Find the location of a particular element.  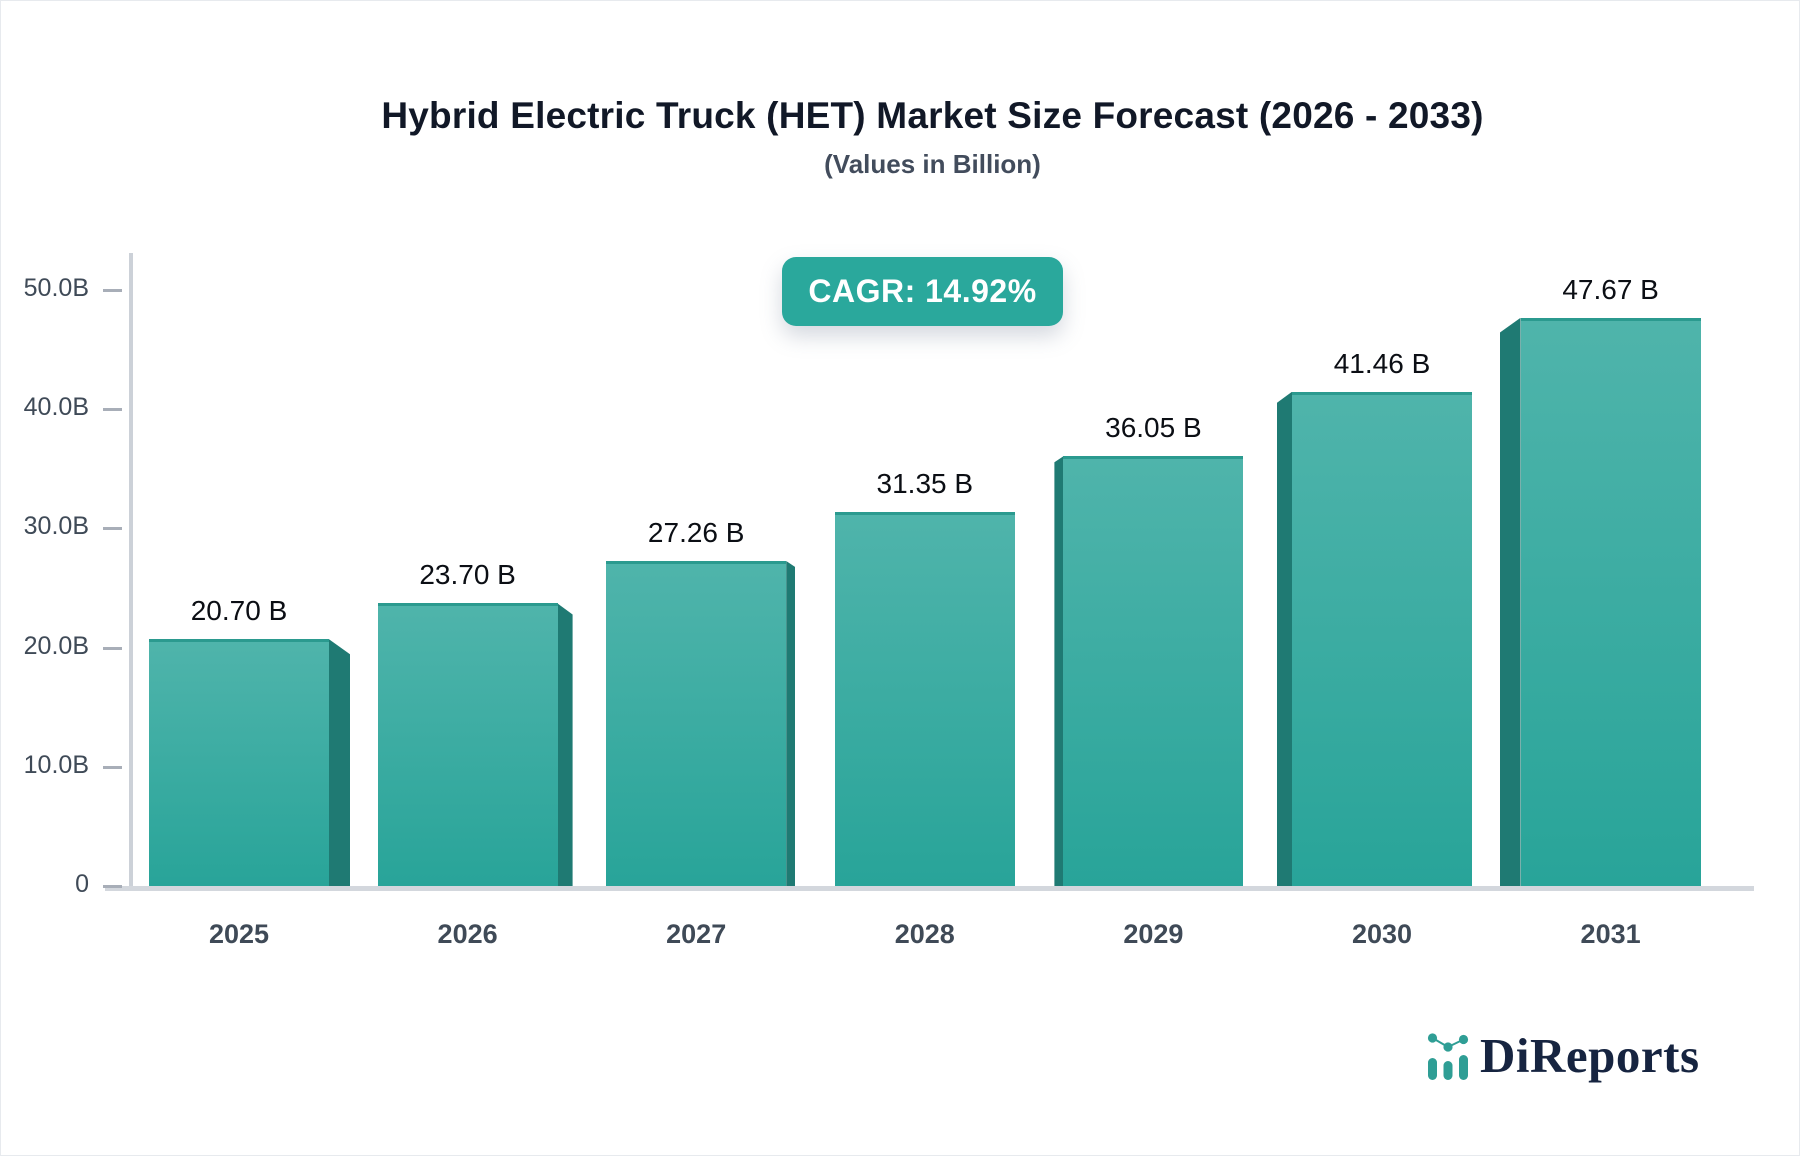

bar-2028 is located at coordinates (924, 699).